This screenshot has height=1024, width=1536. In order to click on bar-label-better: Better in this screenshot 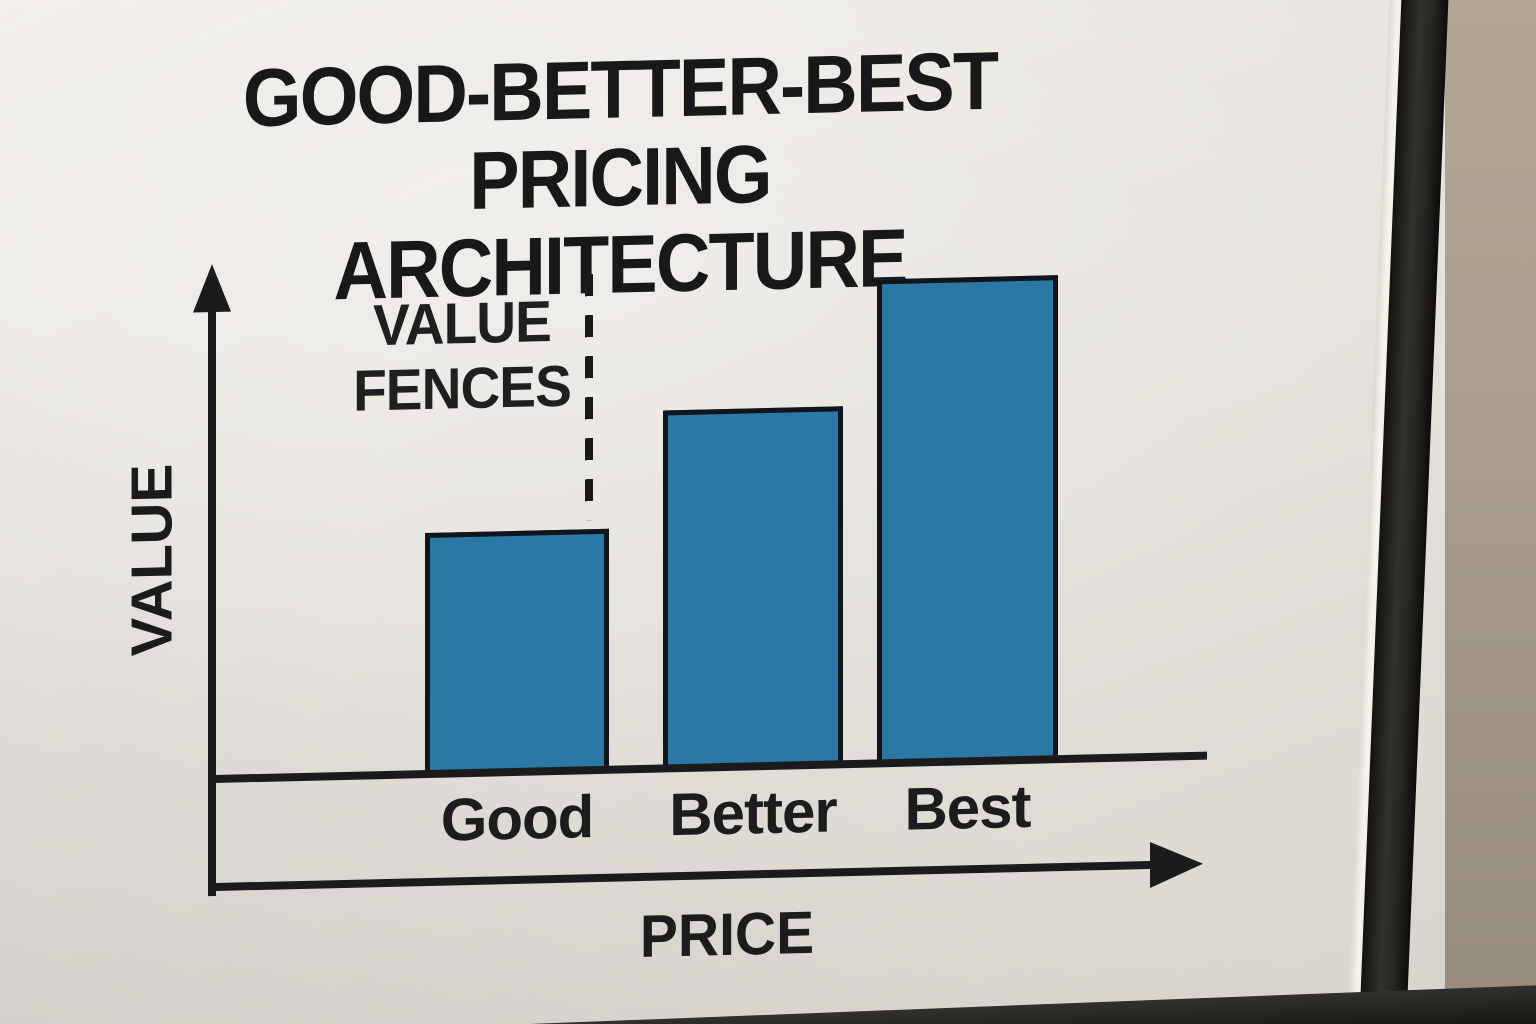, I will do `click(753, 813)`.